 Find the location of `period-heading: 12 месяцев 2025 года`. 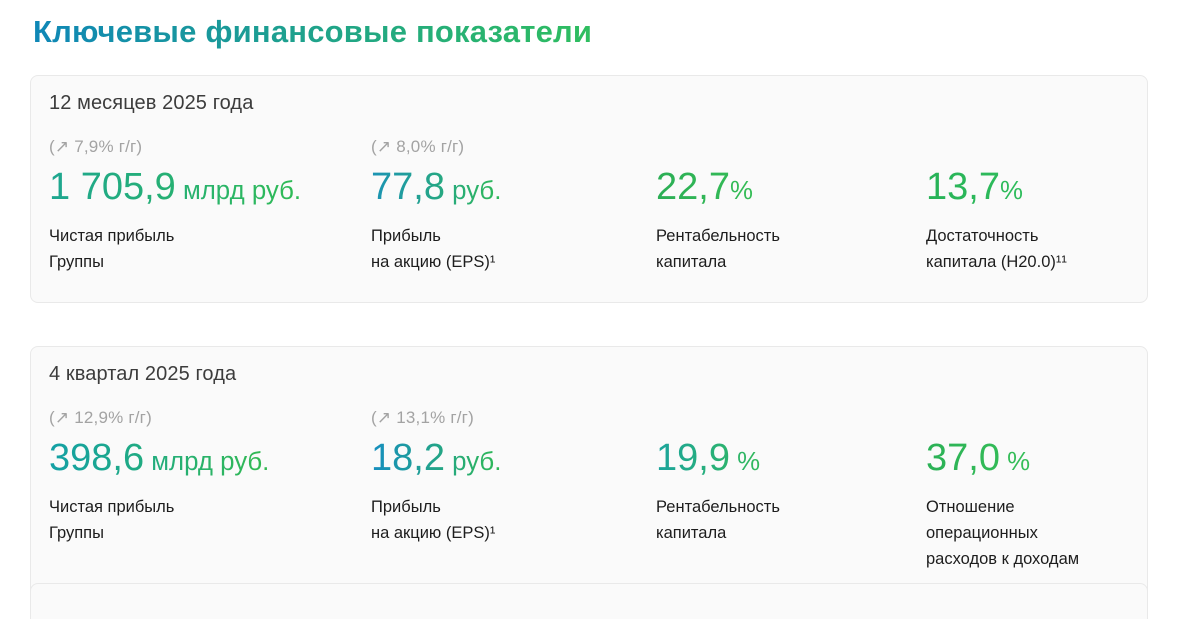

period-heading: 12 месяцев 2025 года is located at coordinates (151, 103).